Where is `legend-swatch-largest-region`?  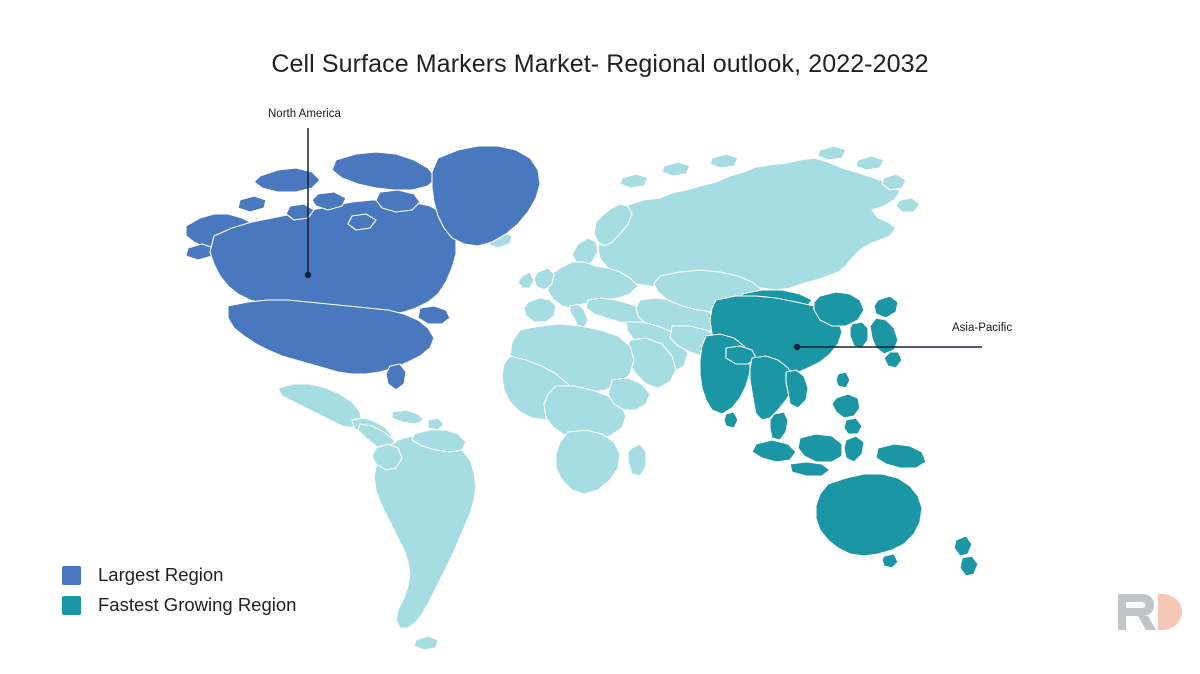
legend-swatch-largest-region is located at coordinates (71, 575).